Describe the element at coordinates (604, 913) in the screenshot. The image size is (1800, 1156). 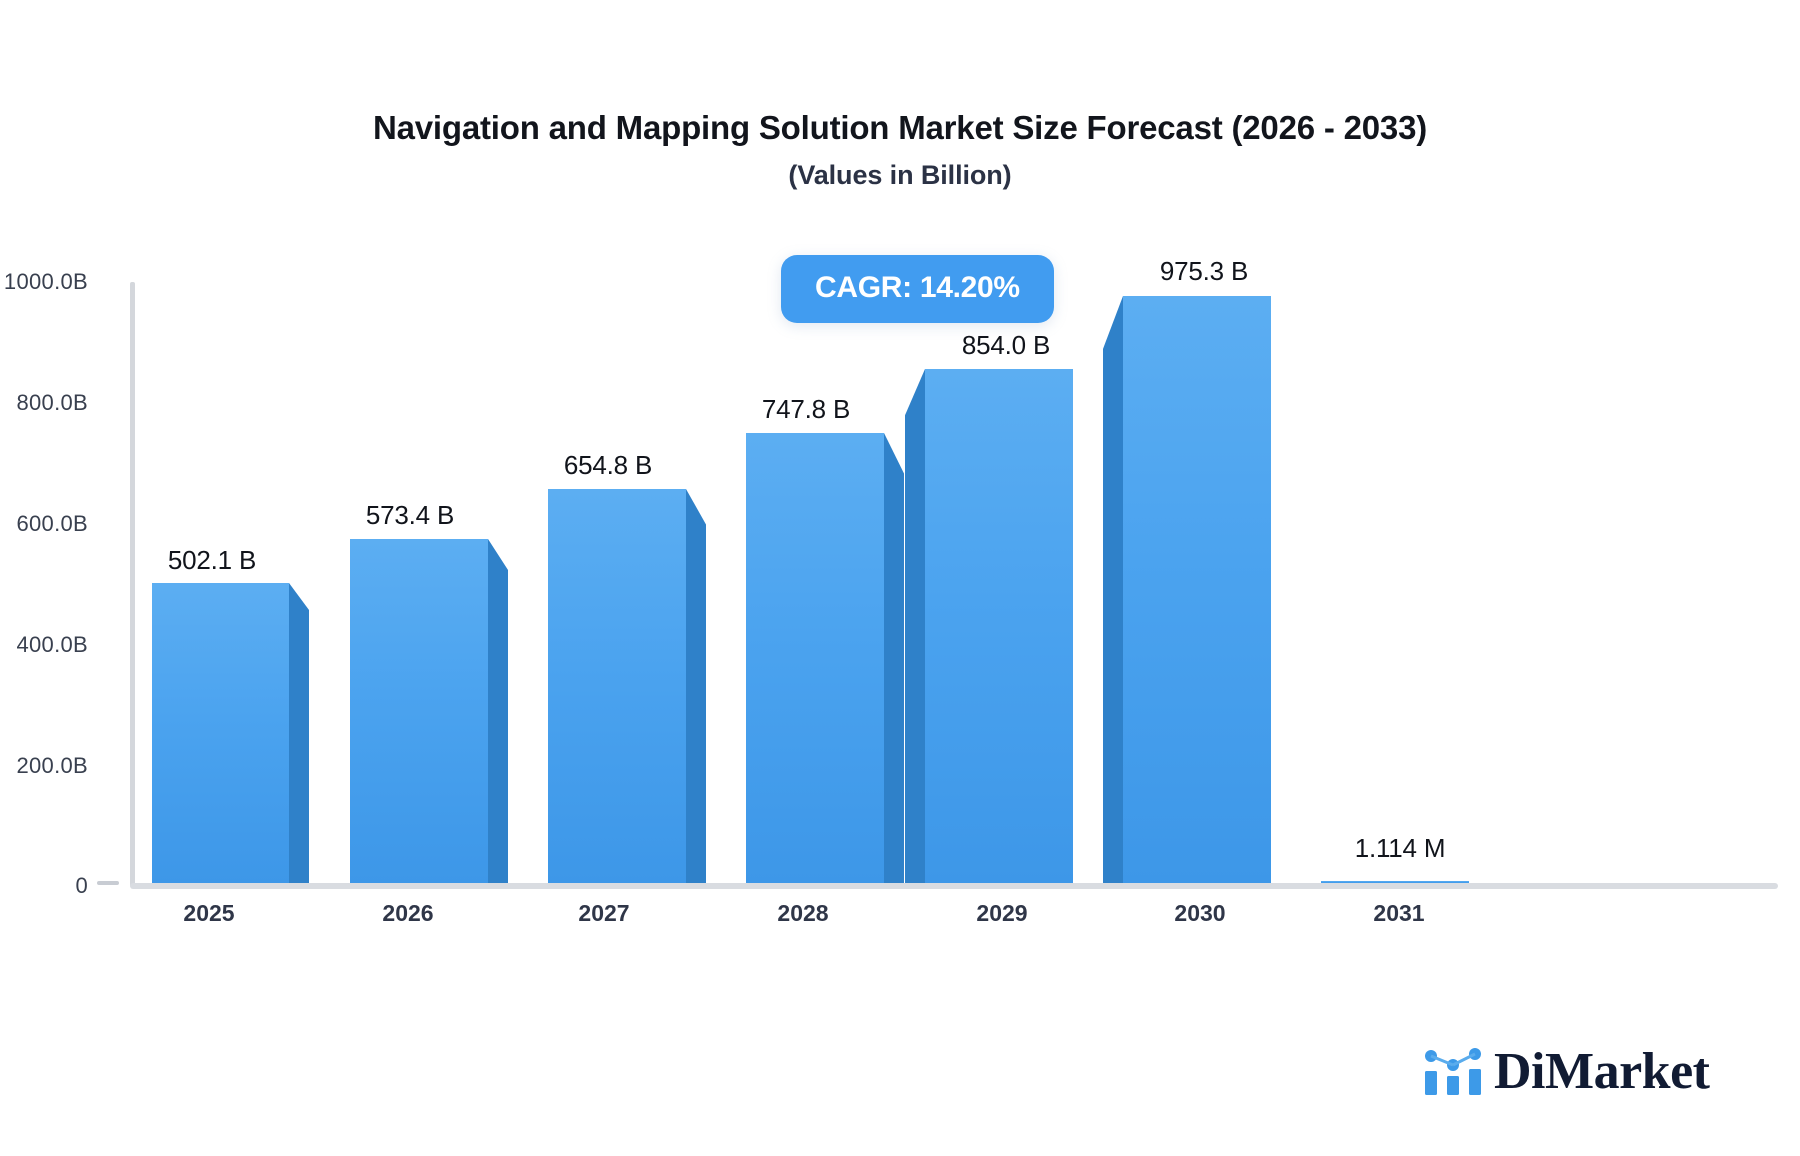
I see `x-tick-label-2027: 2027` at that location.